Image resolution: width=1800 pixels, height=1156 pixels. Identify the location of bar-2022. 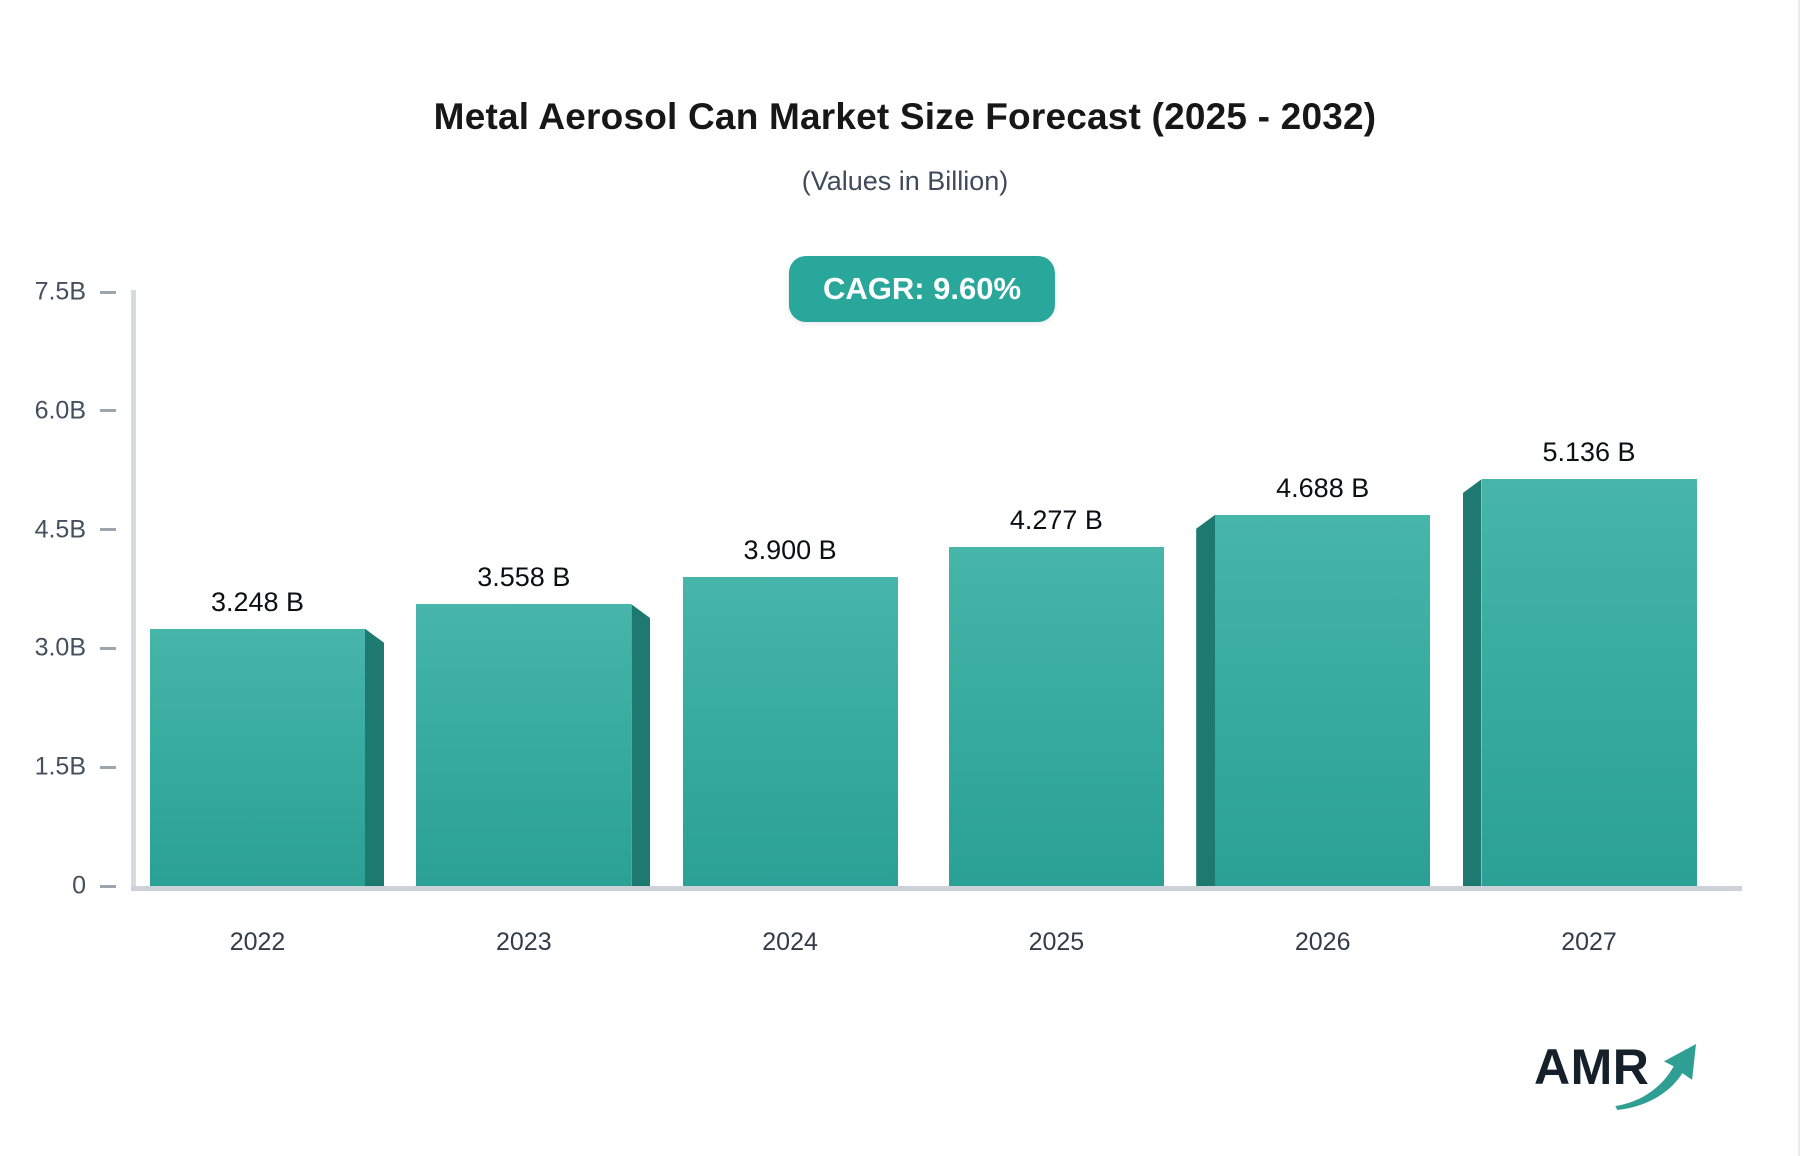
(257, 757).